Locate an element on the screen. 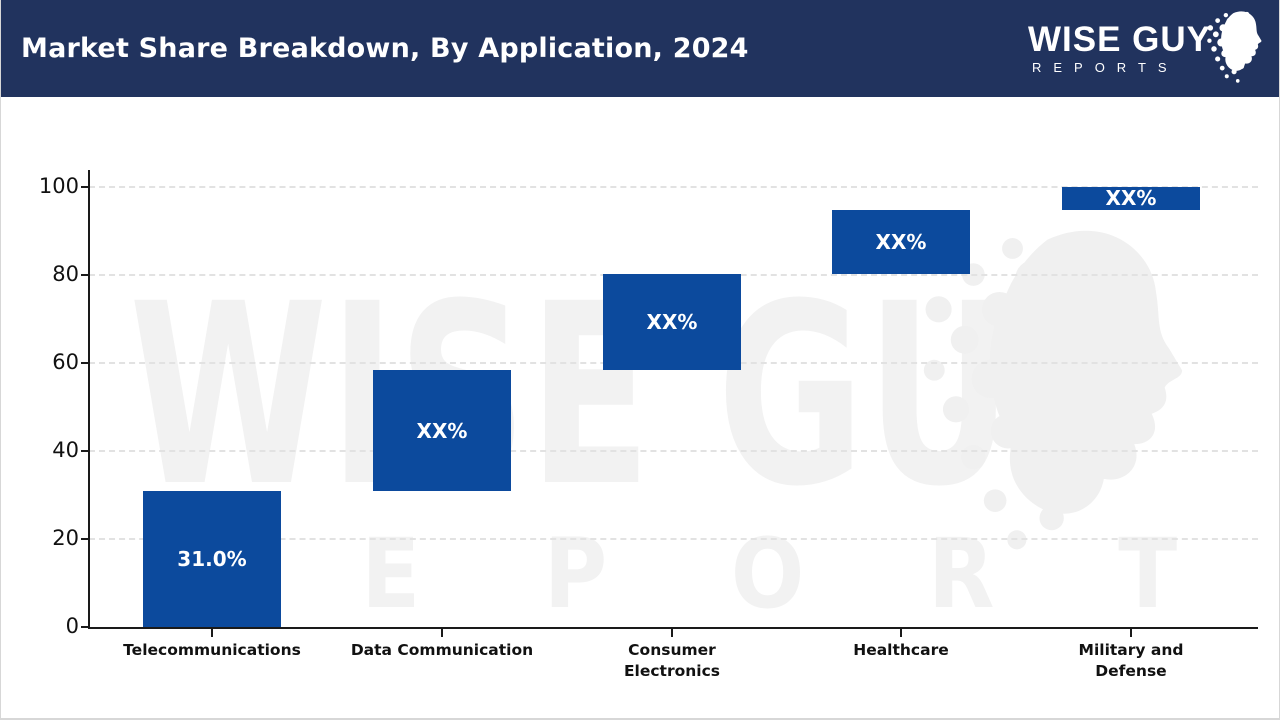 The height and width of the screenshot is (720, 1280). y-axis-line is located at coordinates (89, 399).